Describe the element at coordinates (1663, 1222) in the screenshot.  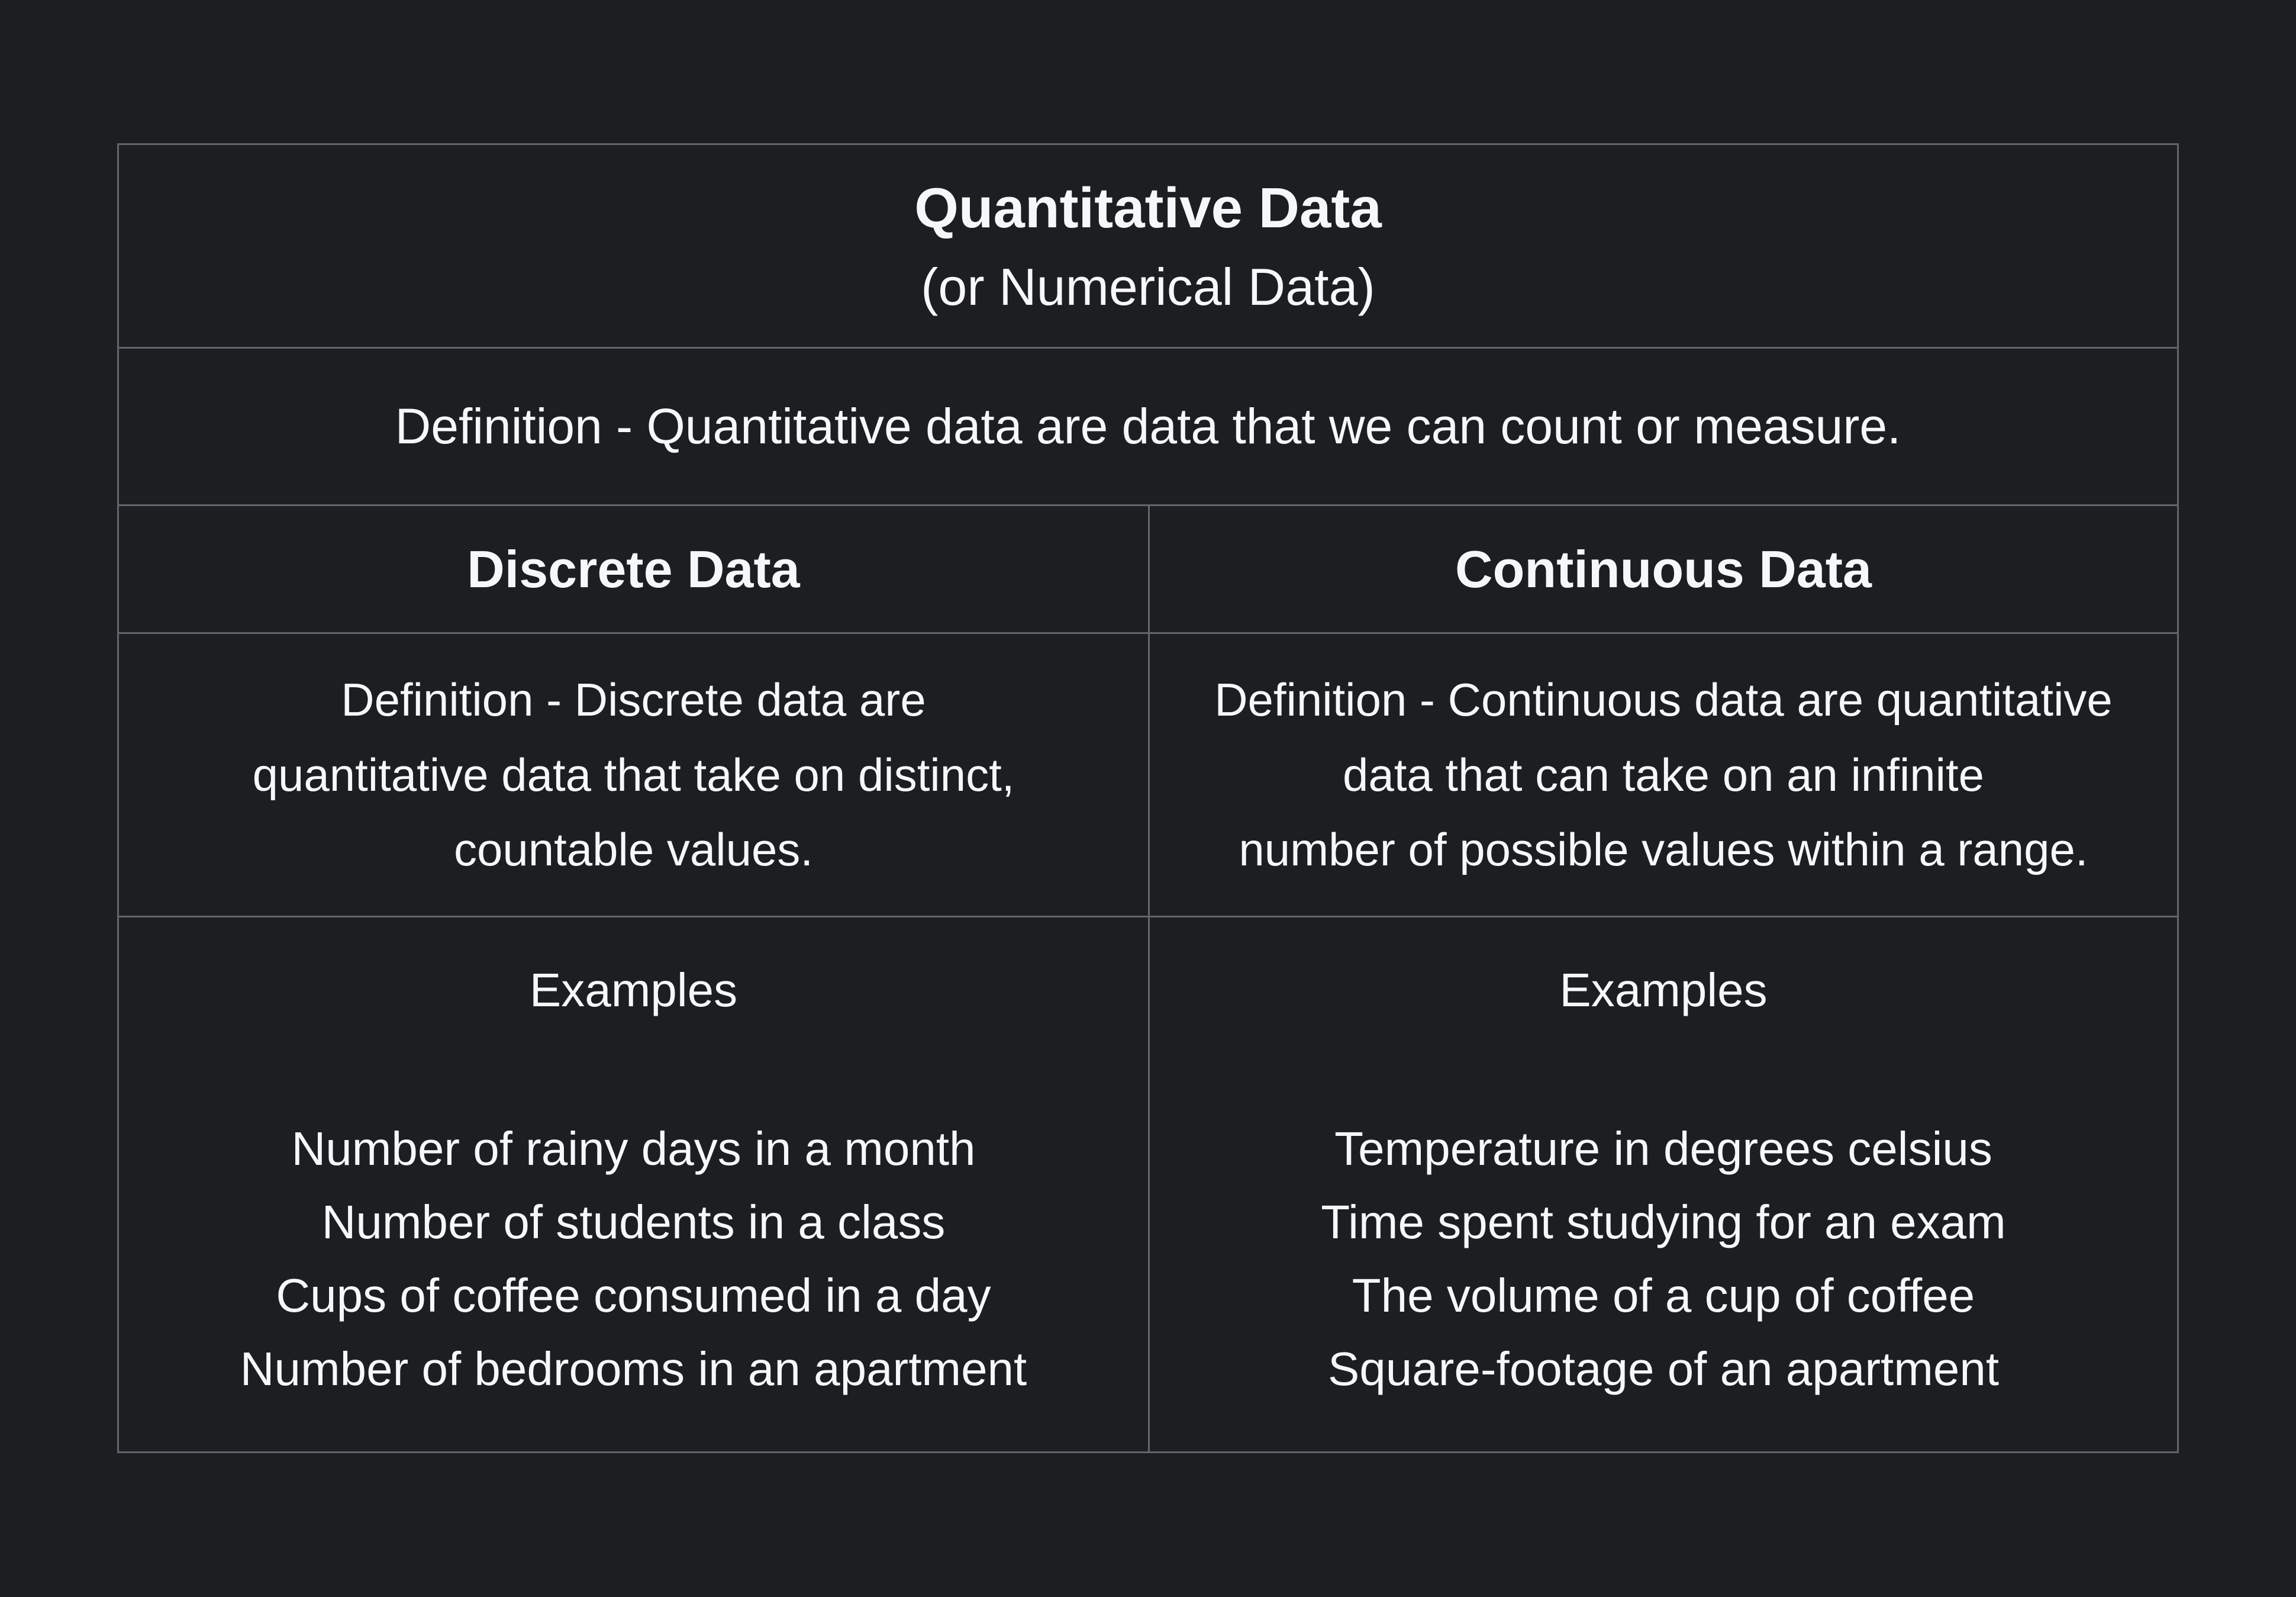
I see `continuous-example-item: Time spent studying for an exam` at that location.